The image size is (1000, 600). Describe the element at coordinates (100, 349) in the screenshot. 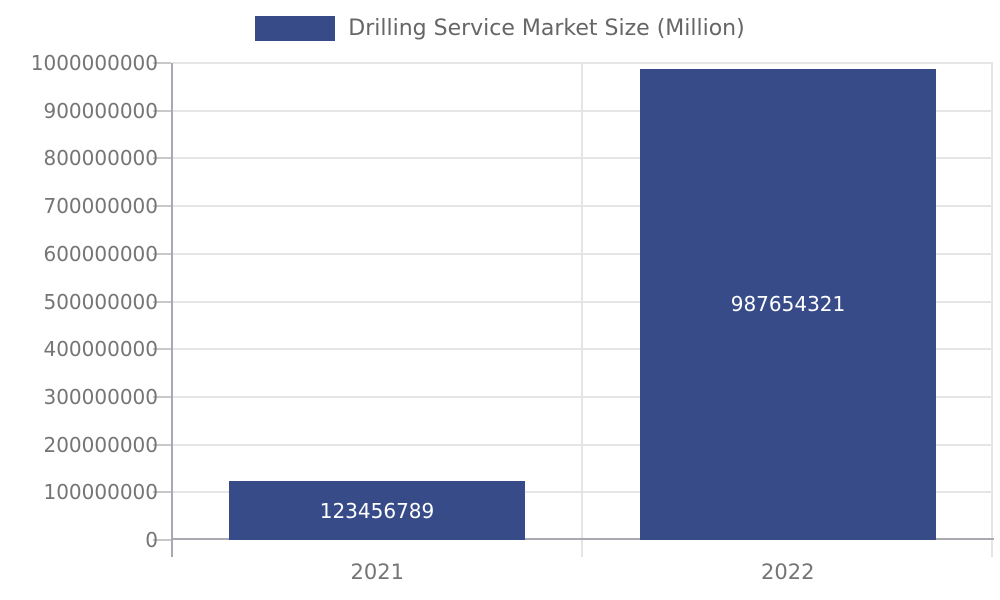

I see `y-axis-label: 400000000` at that location.